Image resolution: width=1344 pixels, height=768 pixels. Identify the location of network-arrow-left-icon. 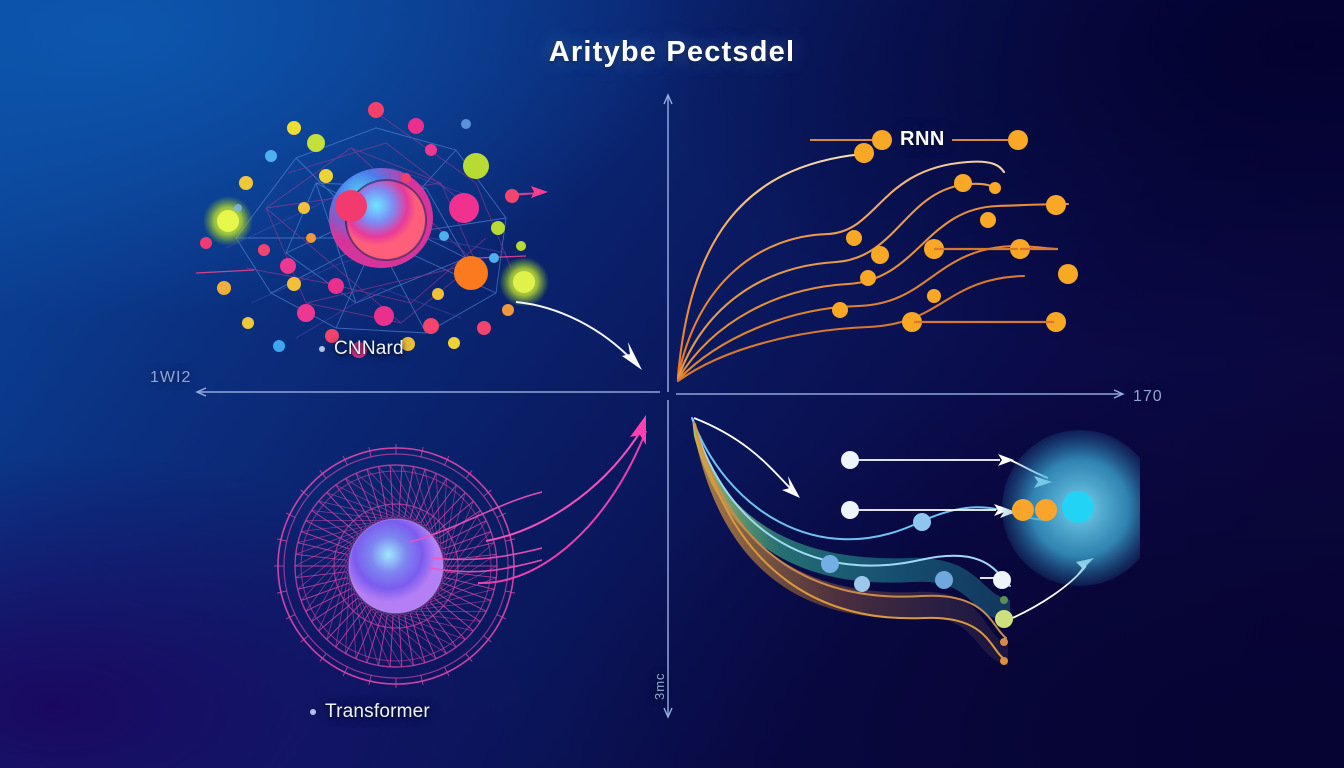
(539, 192).